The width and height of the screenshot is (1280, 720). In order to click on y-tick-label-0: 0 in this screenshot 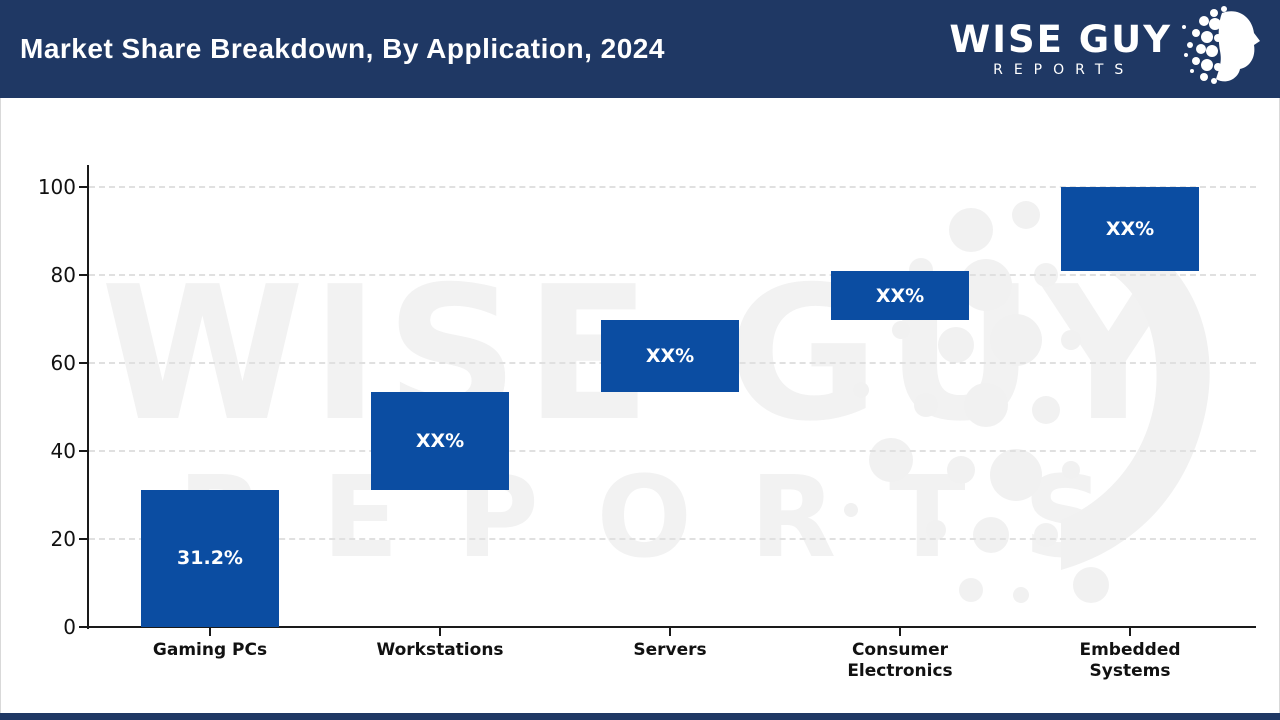, I will do `click(69, 627)`.